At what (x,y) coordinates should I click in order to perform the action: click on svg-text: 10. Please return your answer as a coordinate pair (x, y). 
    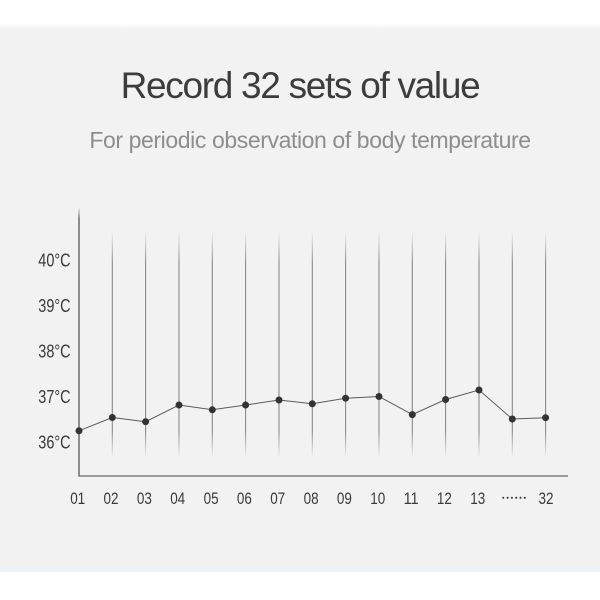
    Looking at the image, I should click on (377, 498).